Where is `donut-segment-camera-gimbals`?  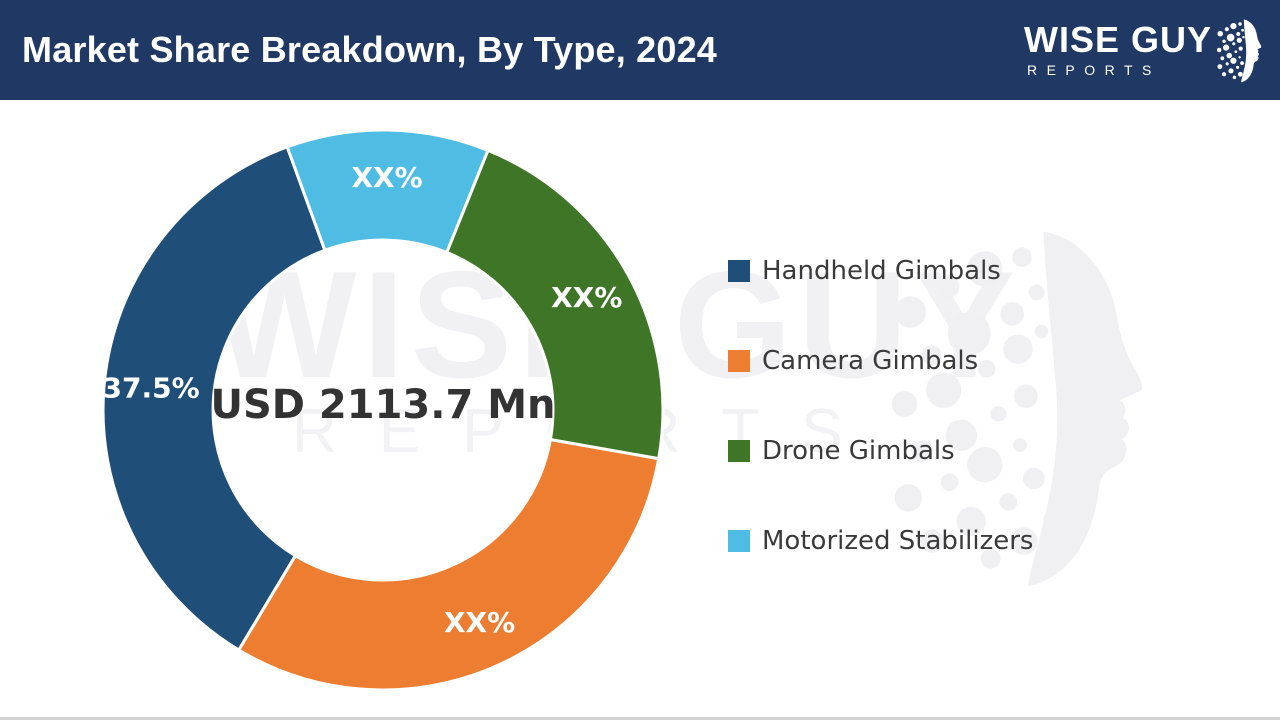 donut-segment-camera-gimbals is located at coordinates (449, 565).